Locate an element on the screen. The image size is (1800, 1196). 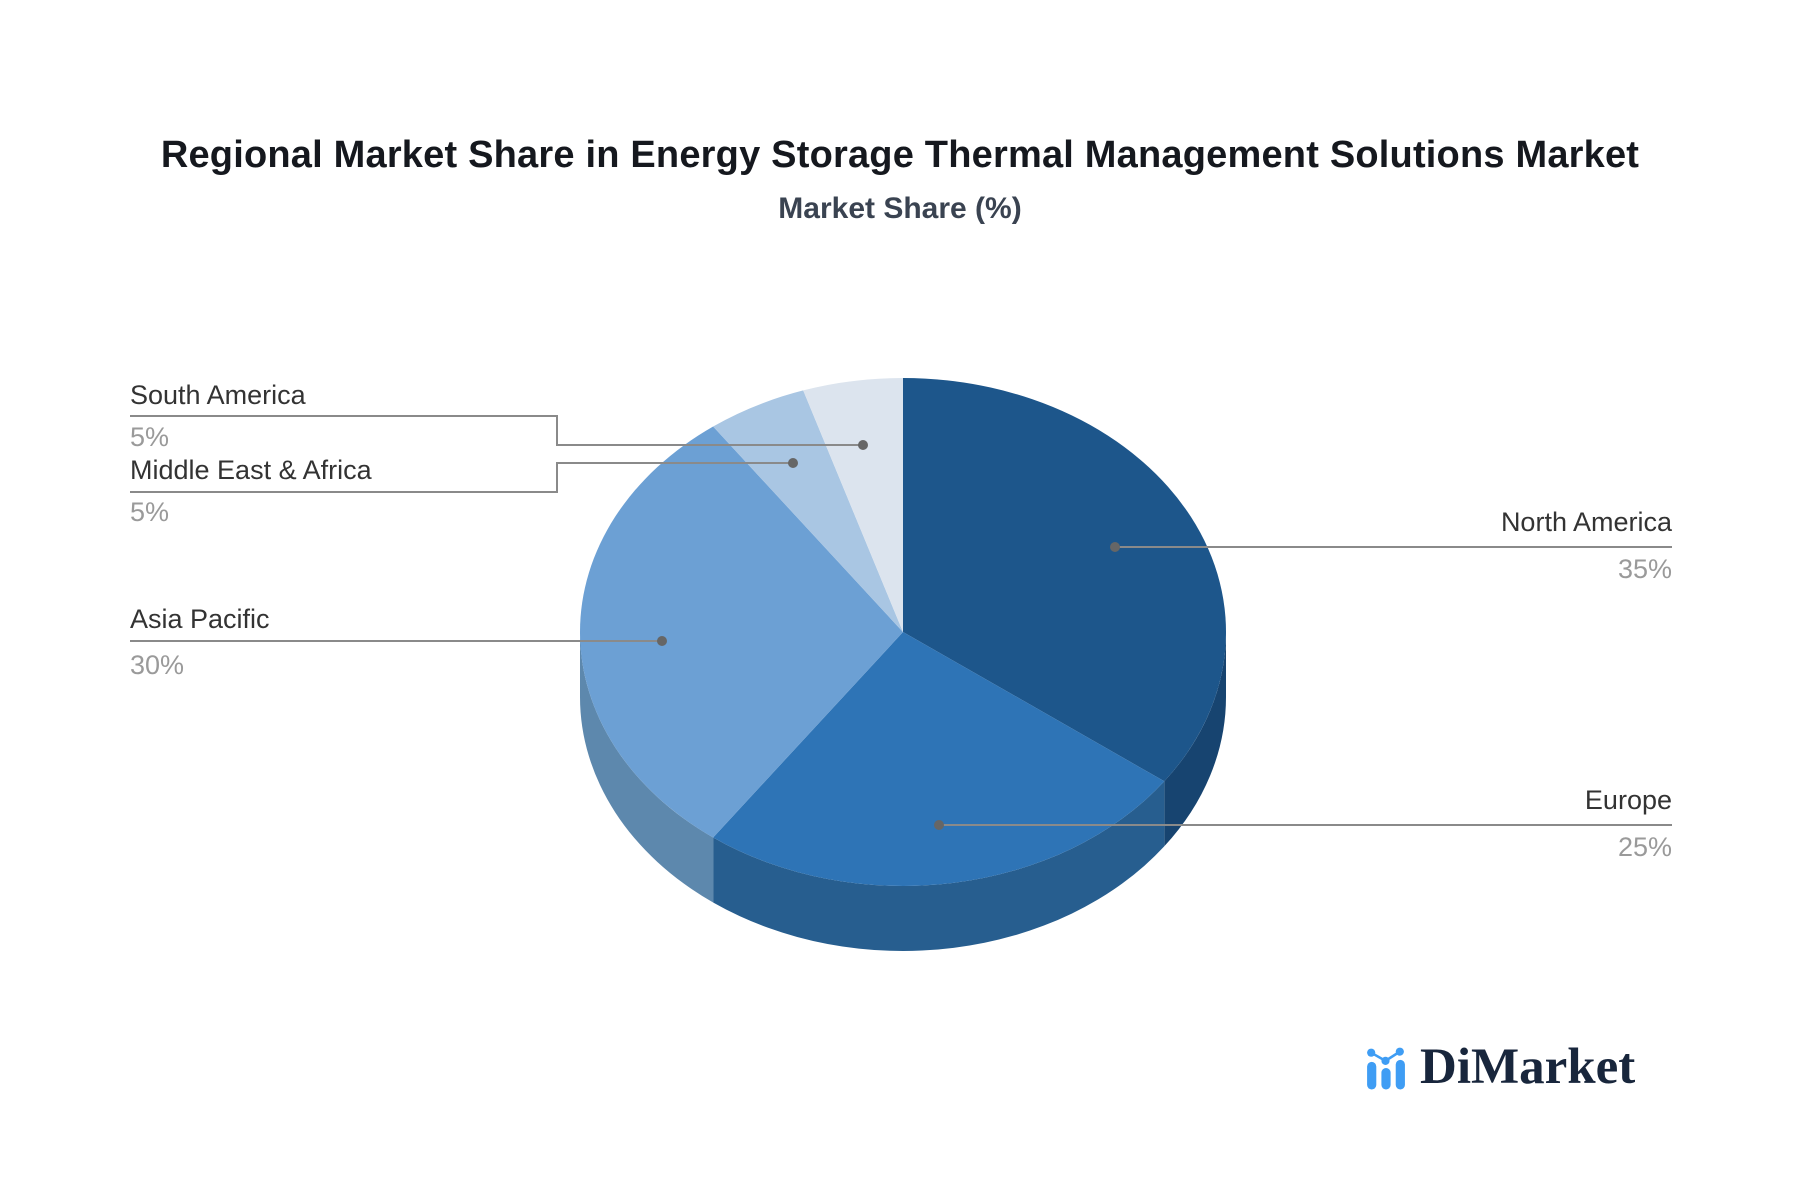
pie-slice-south-america is located at coordinates (853, 505).